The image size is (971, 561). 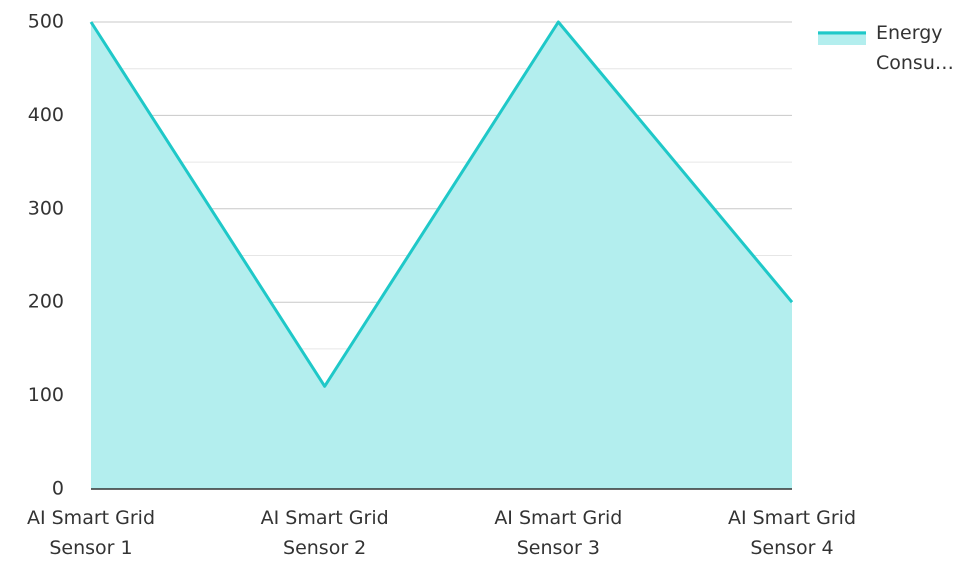 What do you see at coordinates (324, 533) in the screenshot?
I see `x-tick-label: AI Smart Grid Sensor 2` at bounding box center [324, 533].